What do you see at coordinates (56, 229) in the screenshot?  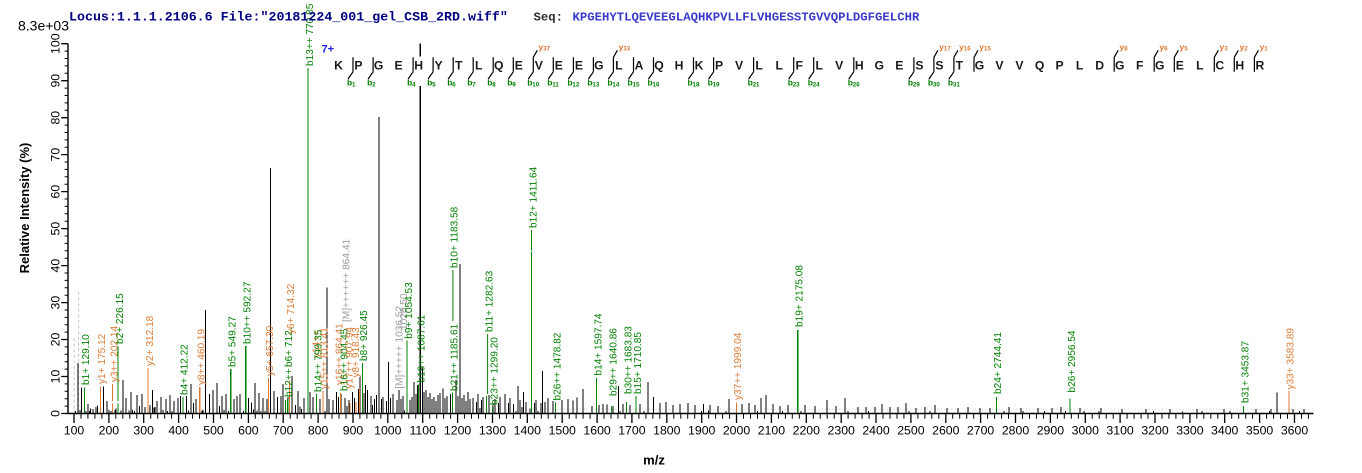 I see `svg-text: 50` at bounding box center [56, 229].